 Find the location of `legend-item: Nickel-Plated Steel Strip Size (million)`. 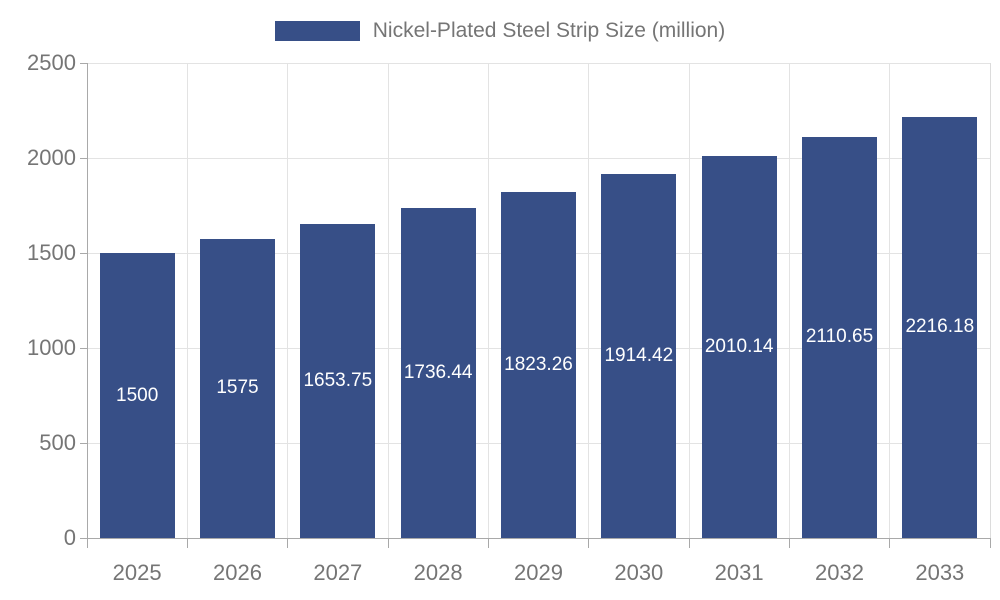

legend-item: Nickel-Plated Steel Strip Size (million) is located at coordinates (500, 31).